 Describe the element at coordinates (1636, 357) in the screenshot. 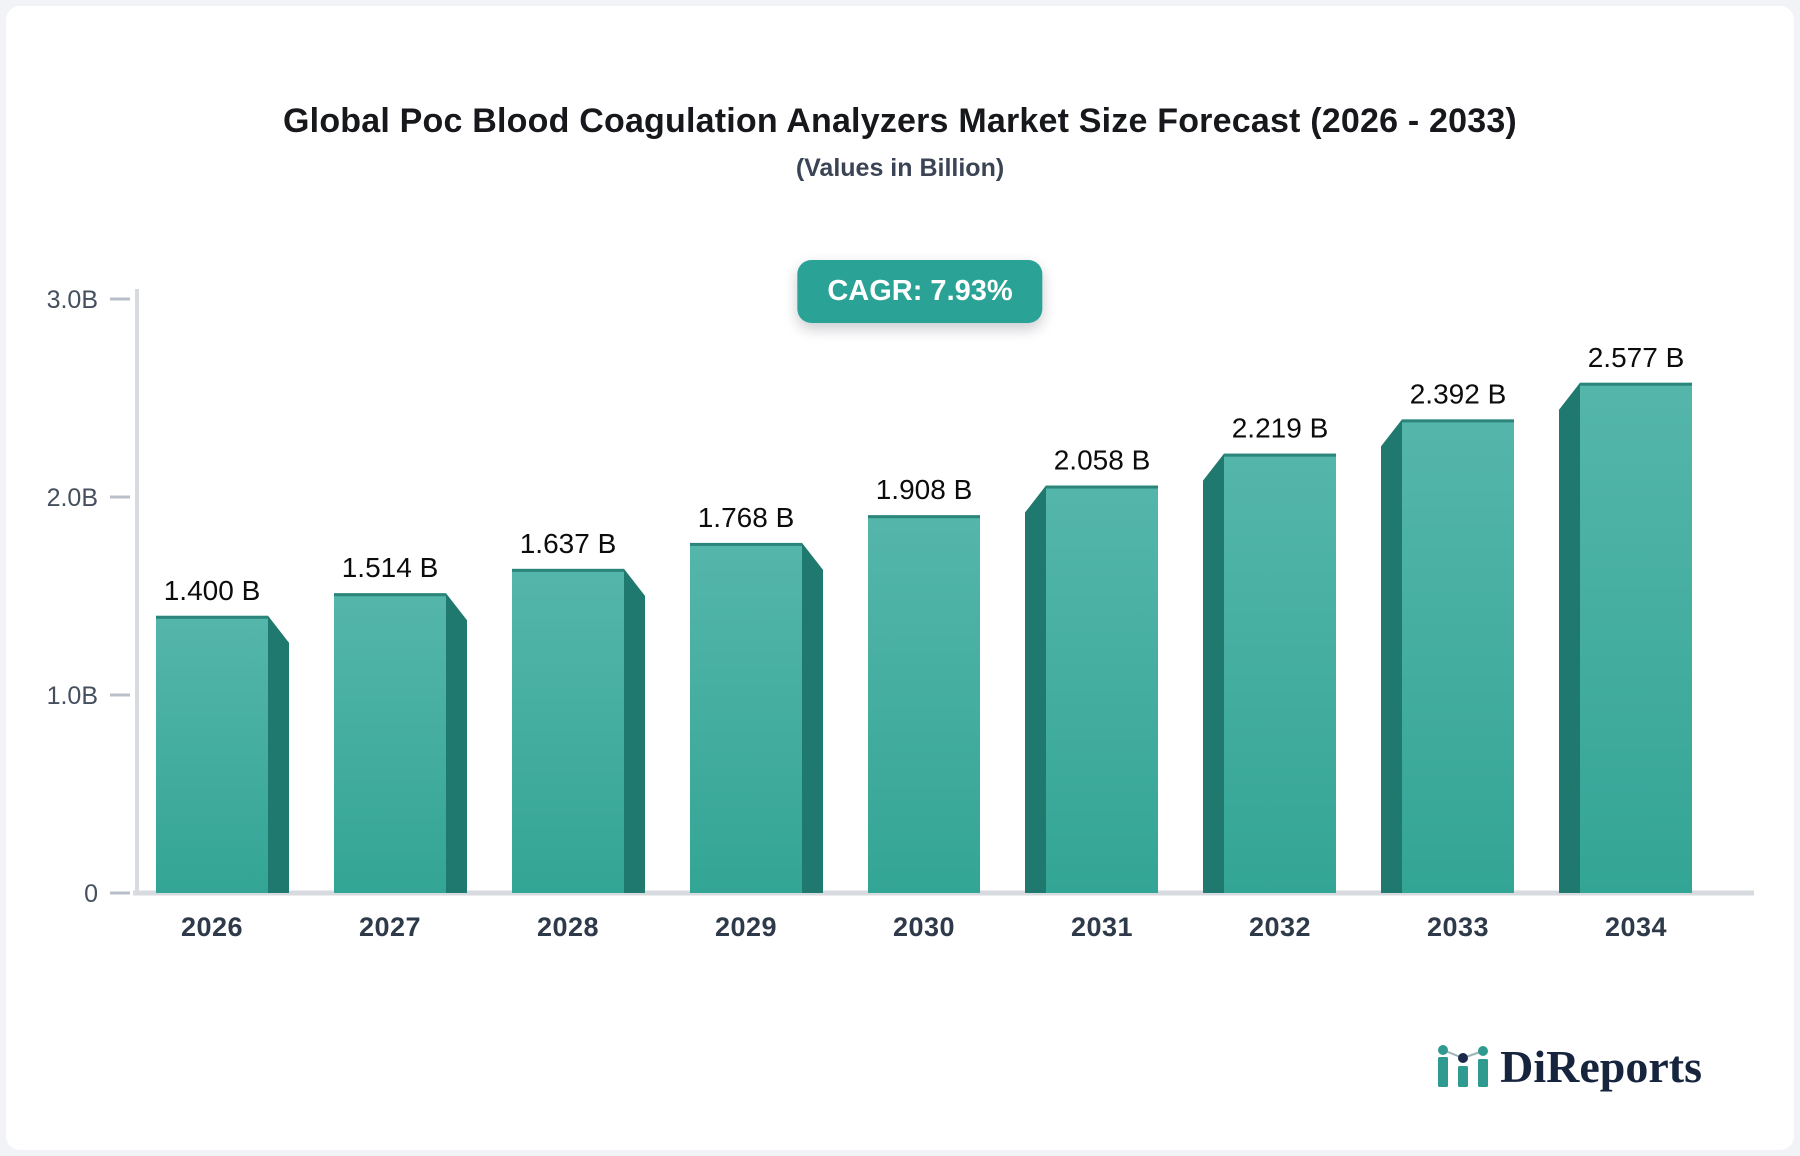

I see `bar-value-label: 2.577 B` at that location.